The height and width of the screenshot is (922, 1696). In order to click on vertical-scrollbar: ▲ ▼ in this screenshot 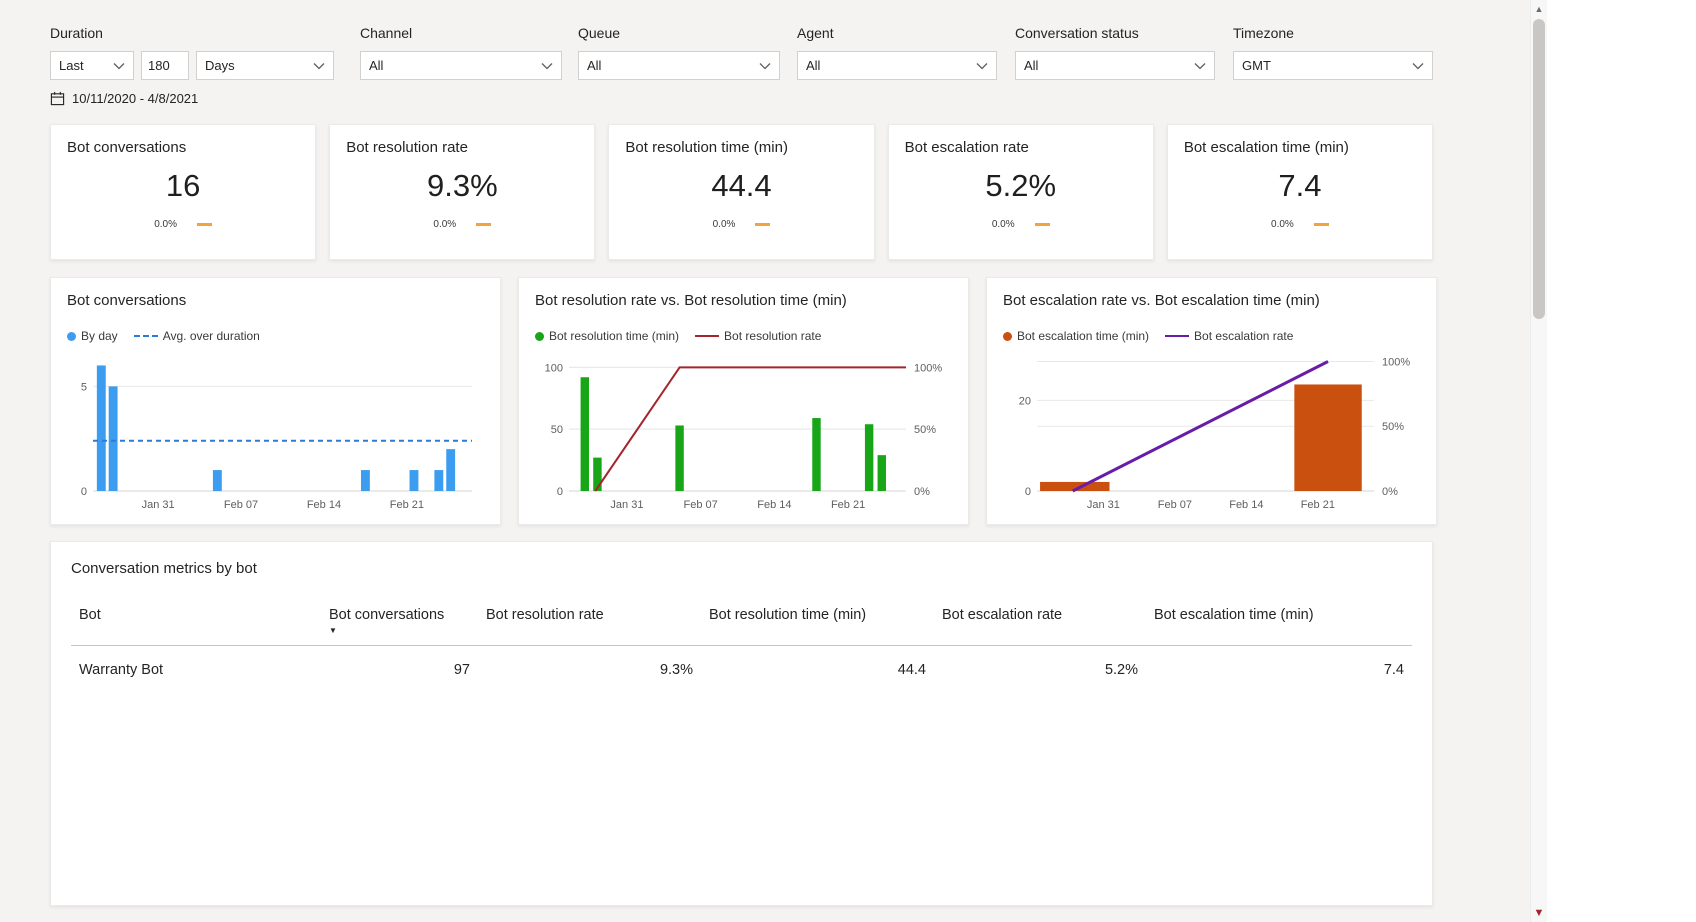, I will do `click(1538, 461)`.